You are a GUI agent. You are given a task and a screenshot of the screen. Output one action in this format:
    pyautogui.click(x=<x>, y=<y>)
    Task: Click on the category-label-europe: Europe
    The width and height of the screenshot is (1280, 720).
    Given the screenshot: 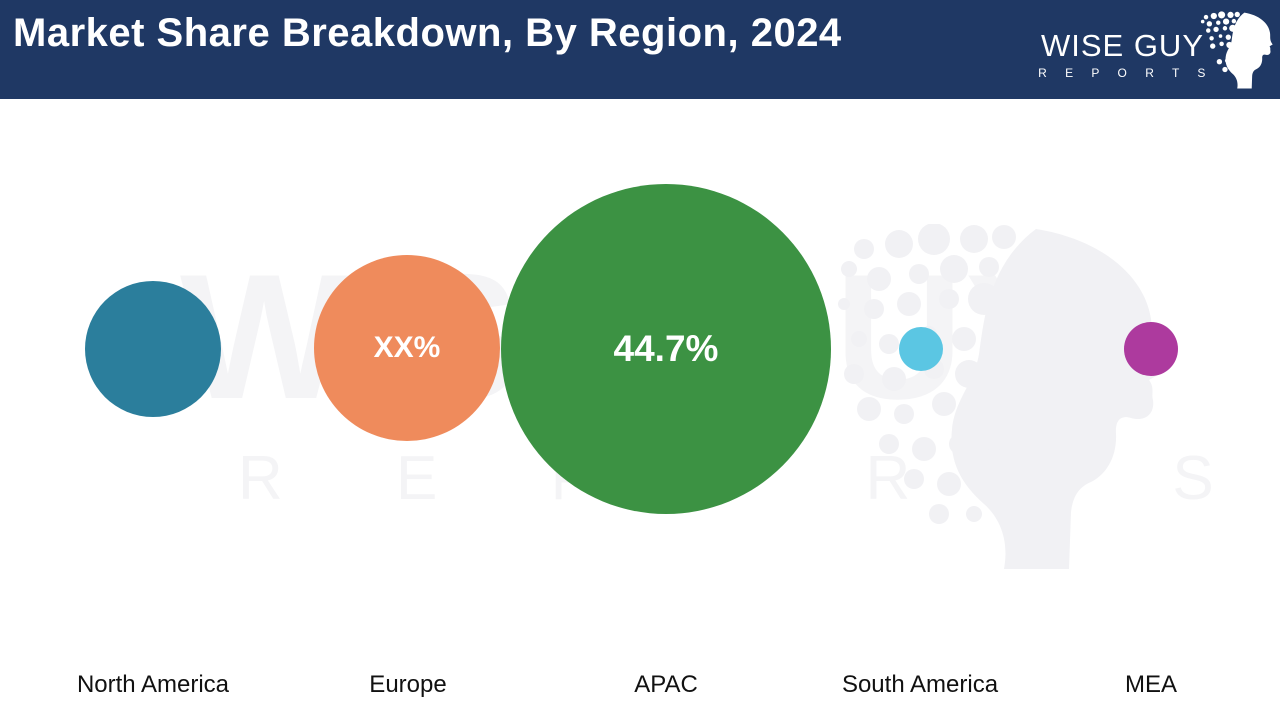 What is the action you would take?
    pyautogui.click(x=408, y=684)
    